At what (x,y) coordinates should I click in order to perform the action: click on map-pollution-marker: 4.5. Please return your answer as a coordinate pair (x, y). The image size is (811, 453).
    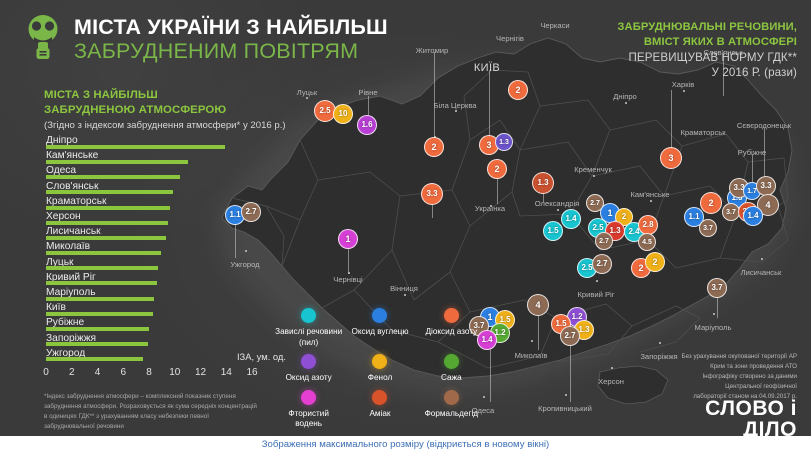
    Looking at the image, I should click on (647, 242).